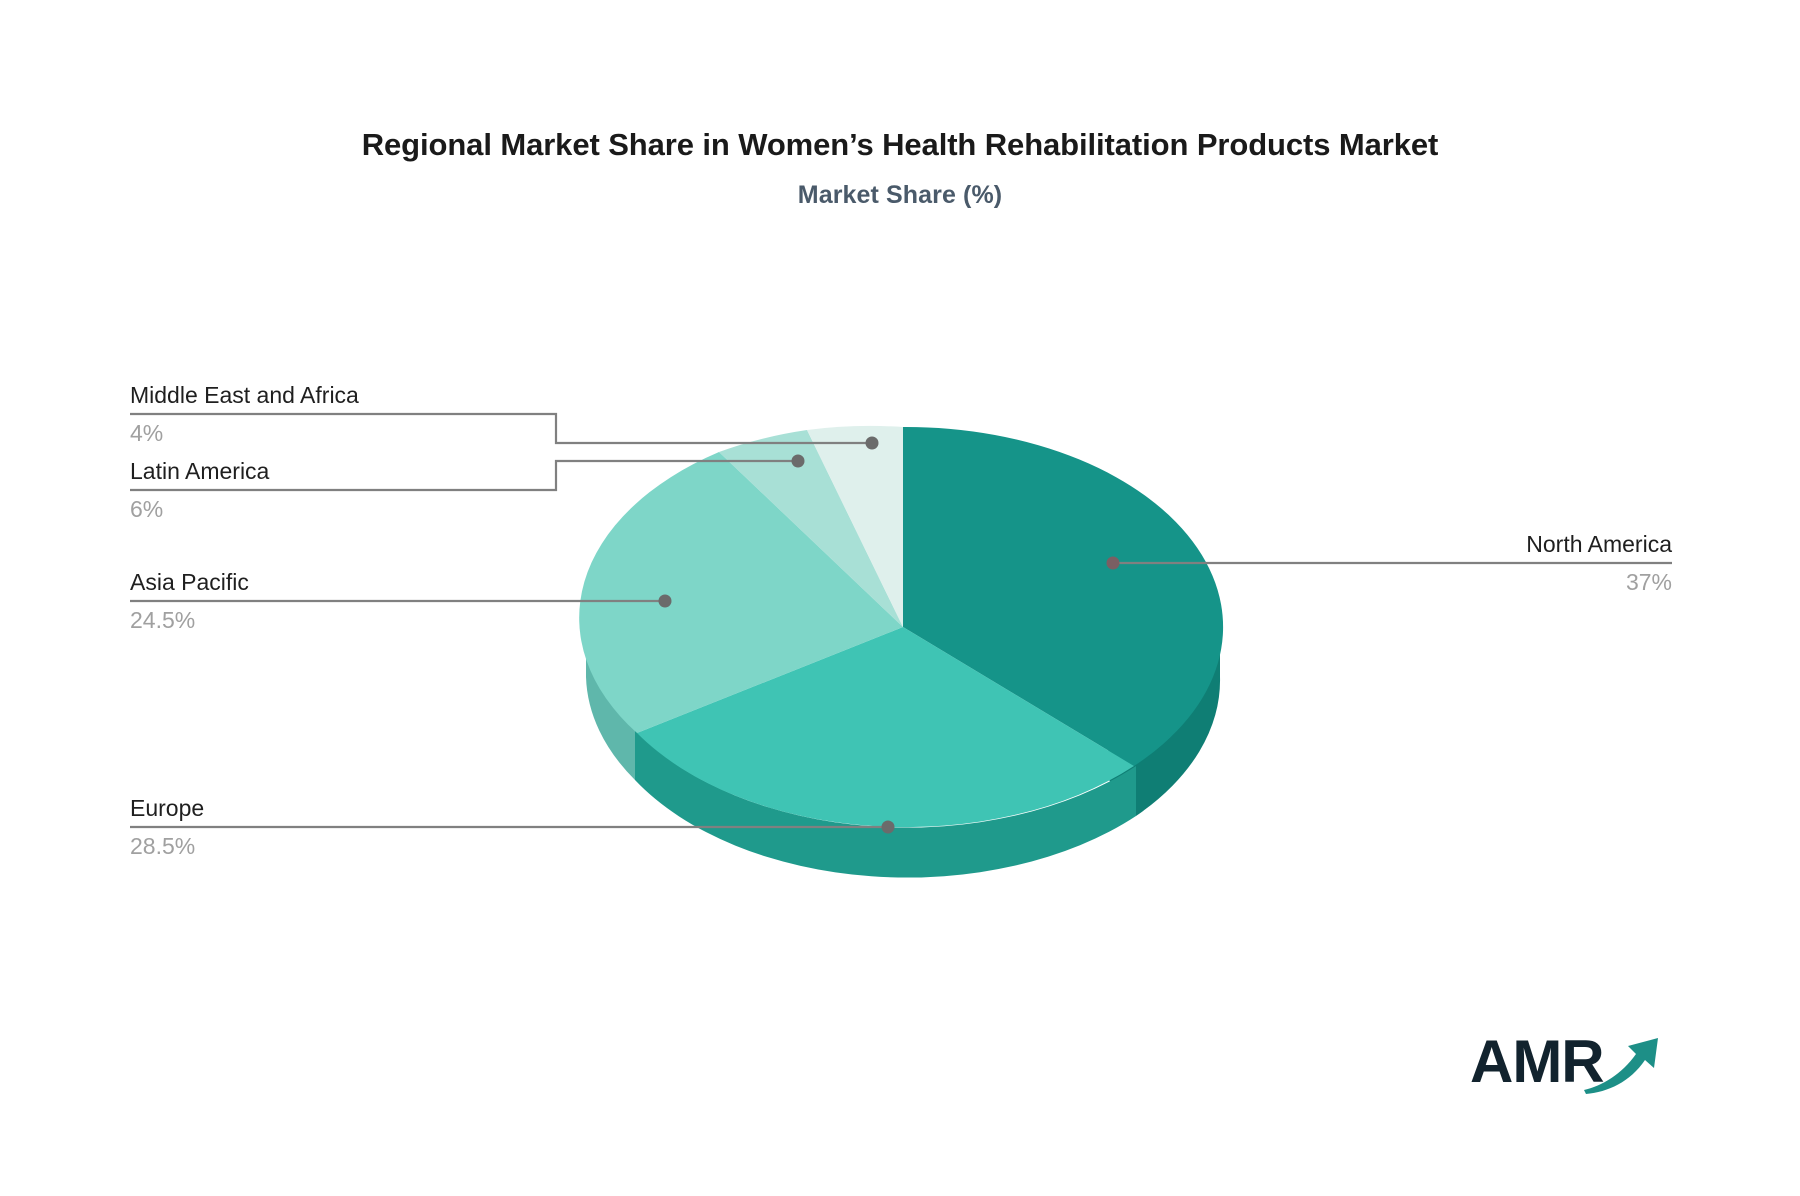 This screenshot has width=1800, height=1196. I want to click on amr-logo: AMR, so click(1565, 1072).